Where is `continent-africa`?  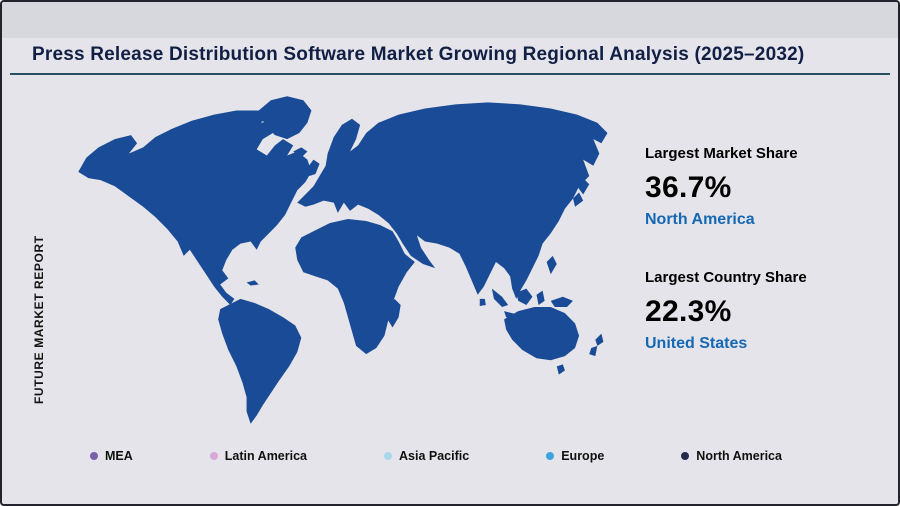 continent-africa is located at coordinates (355, 287).